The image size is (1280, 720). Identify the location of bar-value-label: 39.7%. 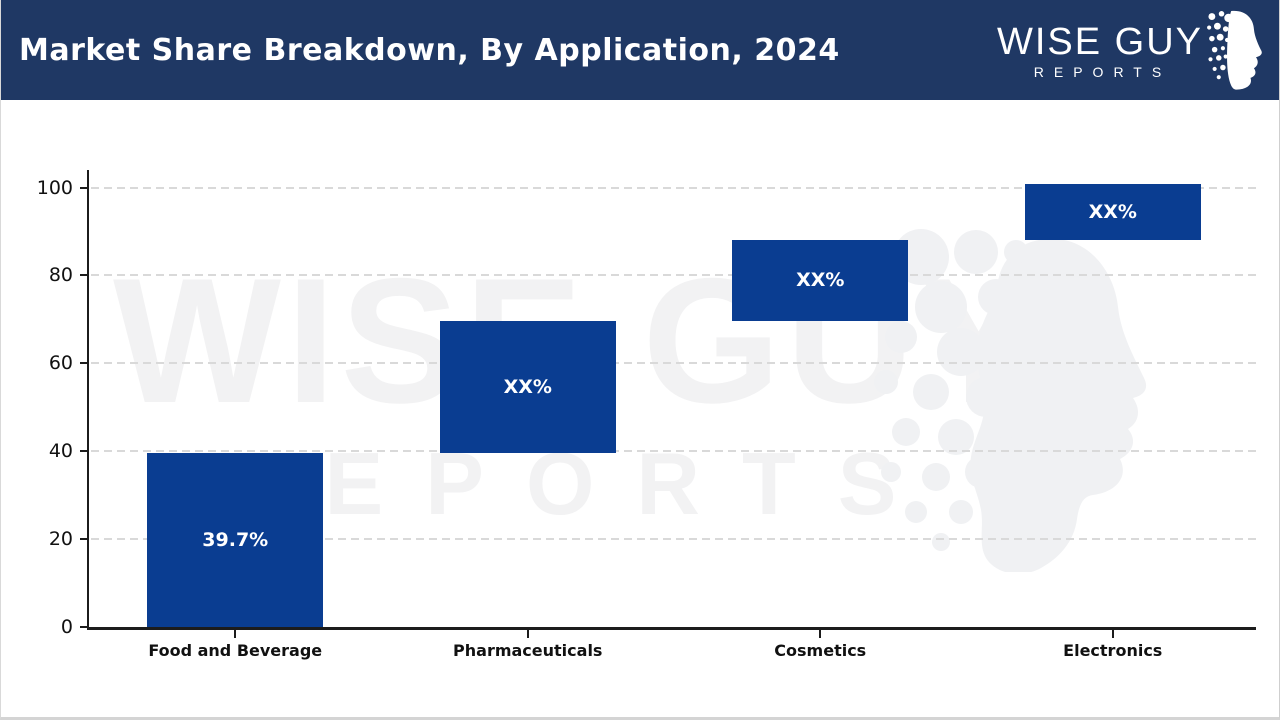
(235, 539).